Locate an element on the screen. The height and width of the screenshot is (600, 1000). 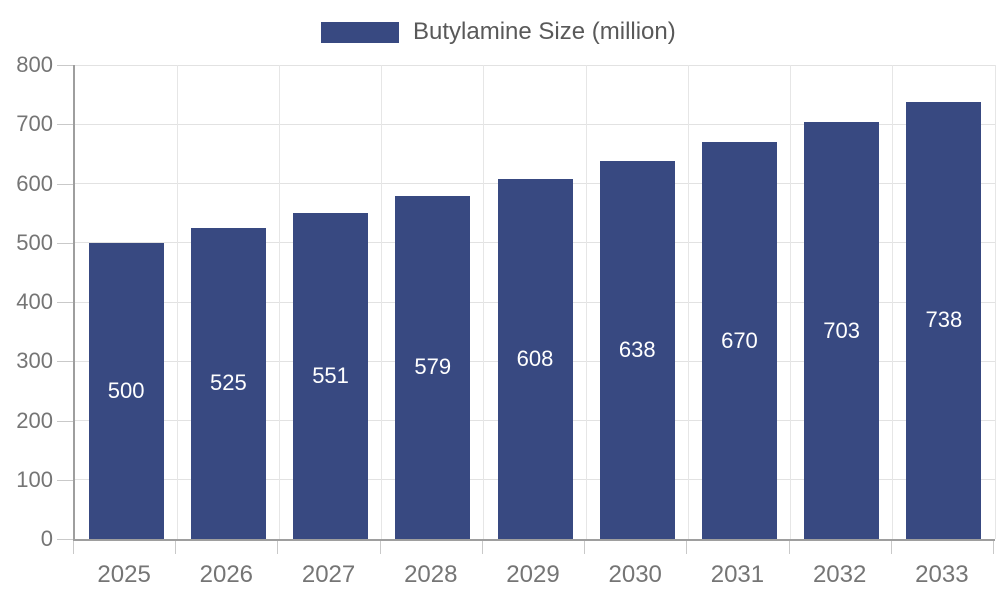
legend-swatch is located at coordinates (360, 32).